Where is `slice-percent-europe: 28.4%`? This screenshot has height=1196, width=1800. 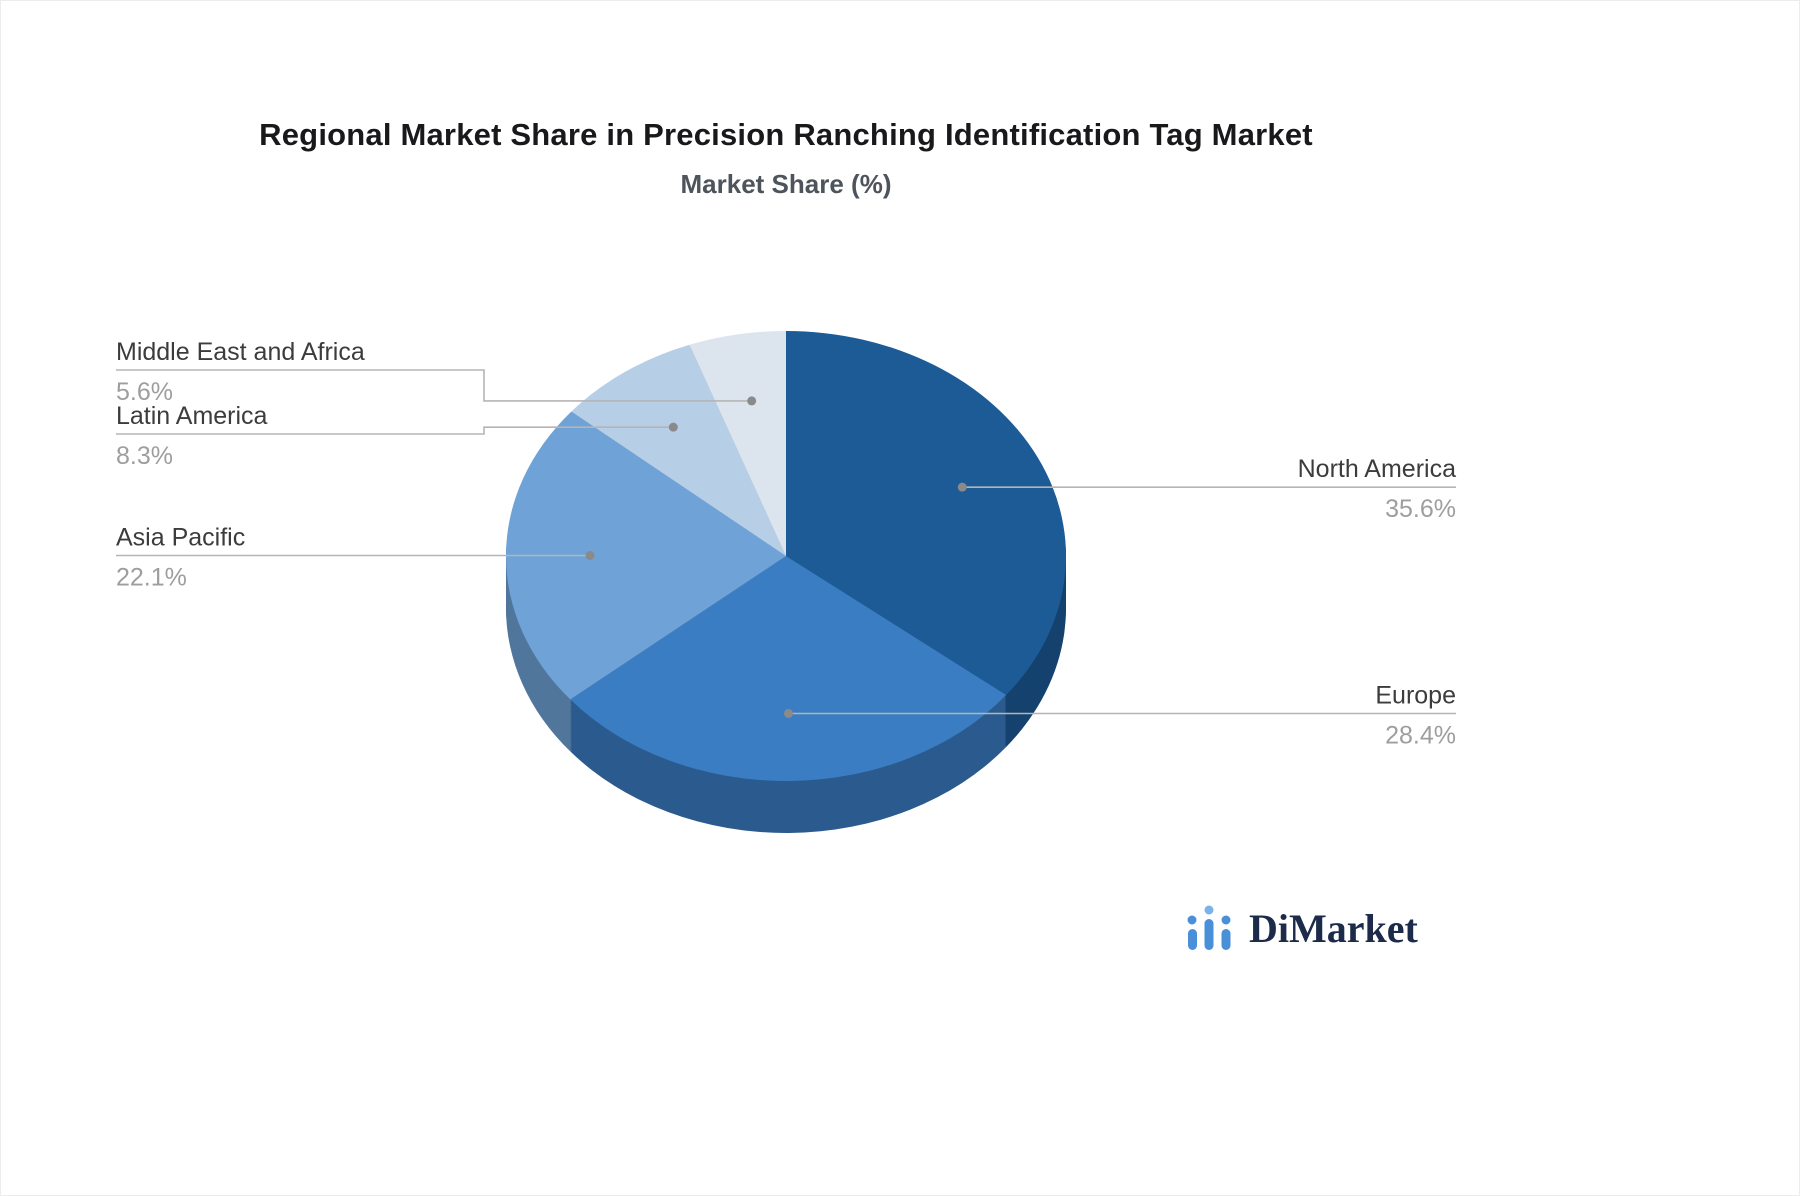 slice-percent-europe: 28.4% is located at coordinates (1420, 735).